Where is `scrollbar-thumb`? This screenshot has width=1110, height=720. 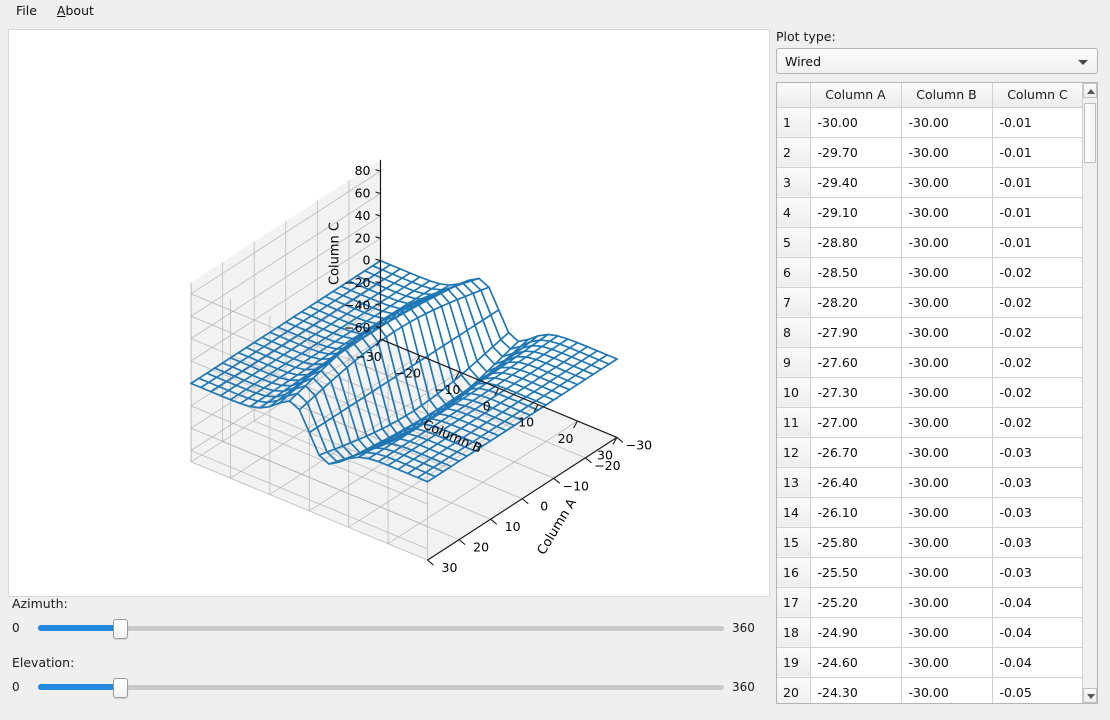
scrollbar-thumb is located at coordinates (1090, 133).